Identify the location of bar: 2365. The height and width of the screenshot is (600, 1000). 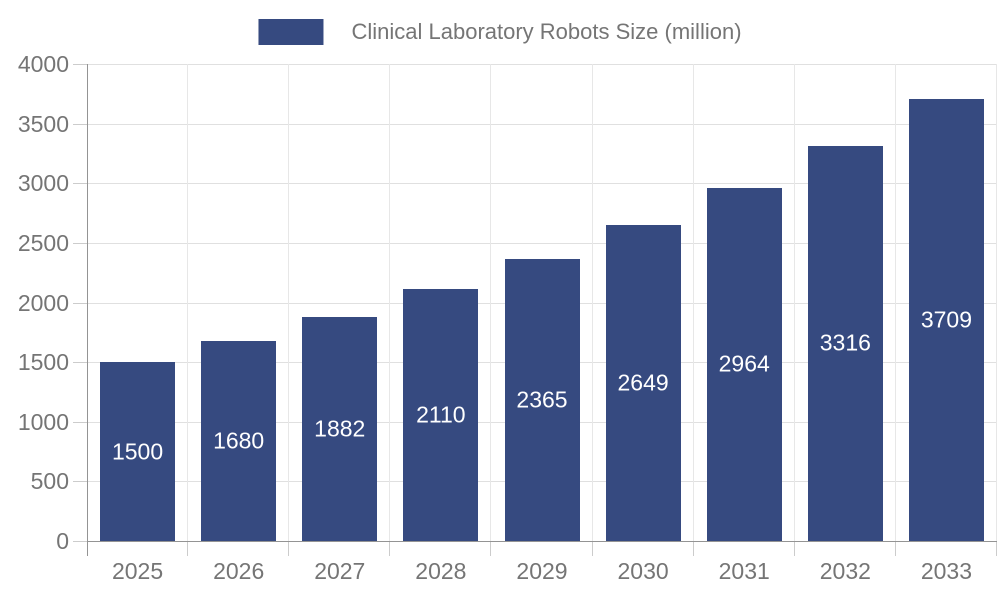
(542, 399).